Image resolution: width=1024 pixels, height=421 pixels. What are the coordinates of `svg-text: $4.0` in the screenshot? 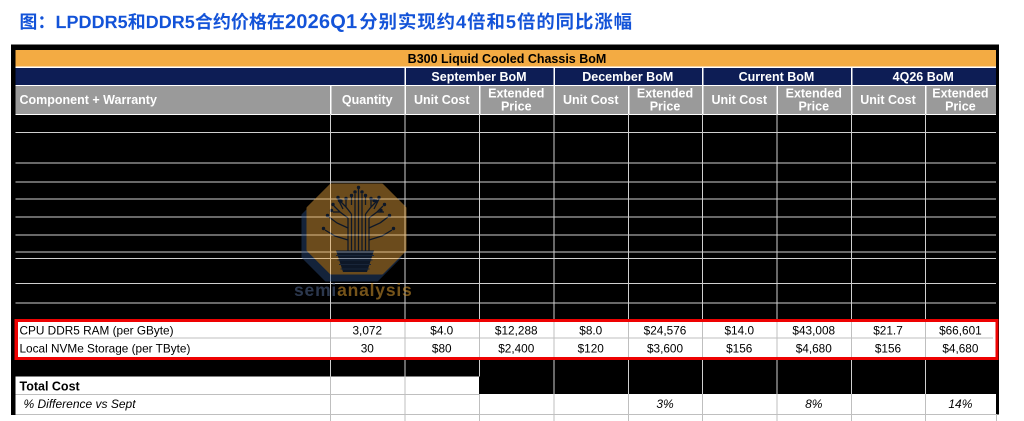 It's located at (441, 331).